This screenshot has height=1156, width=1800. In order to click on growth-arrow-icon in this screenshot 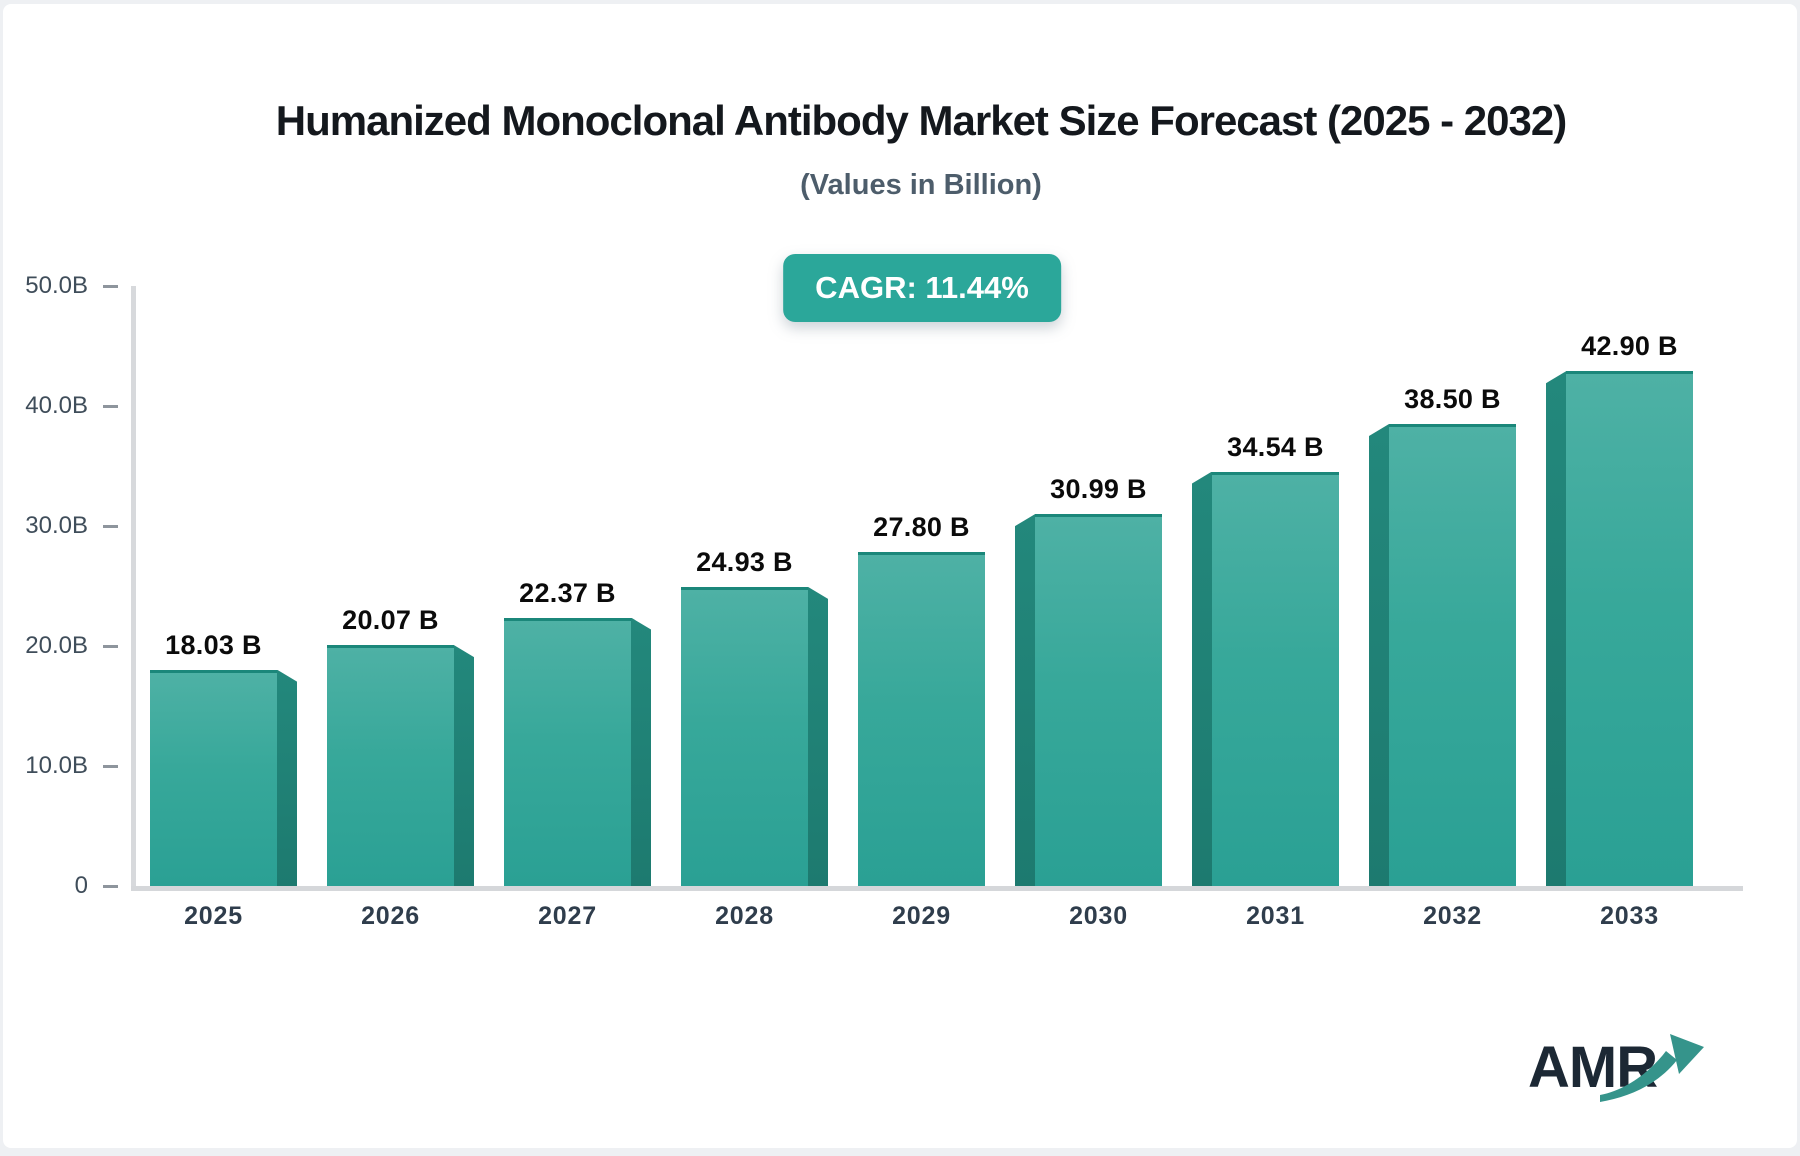, I will do `click(1652, 1068)`.